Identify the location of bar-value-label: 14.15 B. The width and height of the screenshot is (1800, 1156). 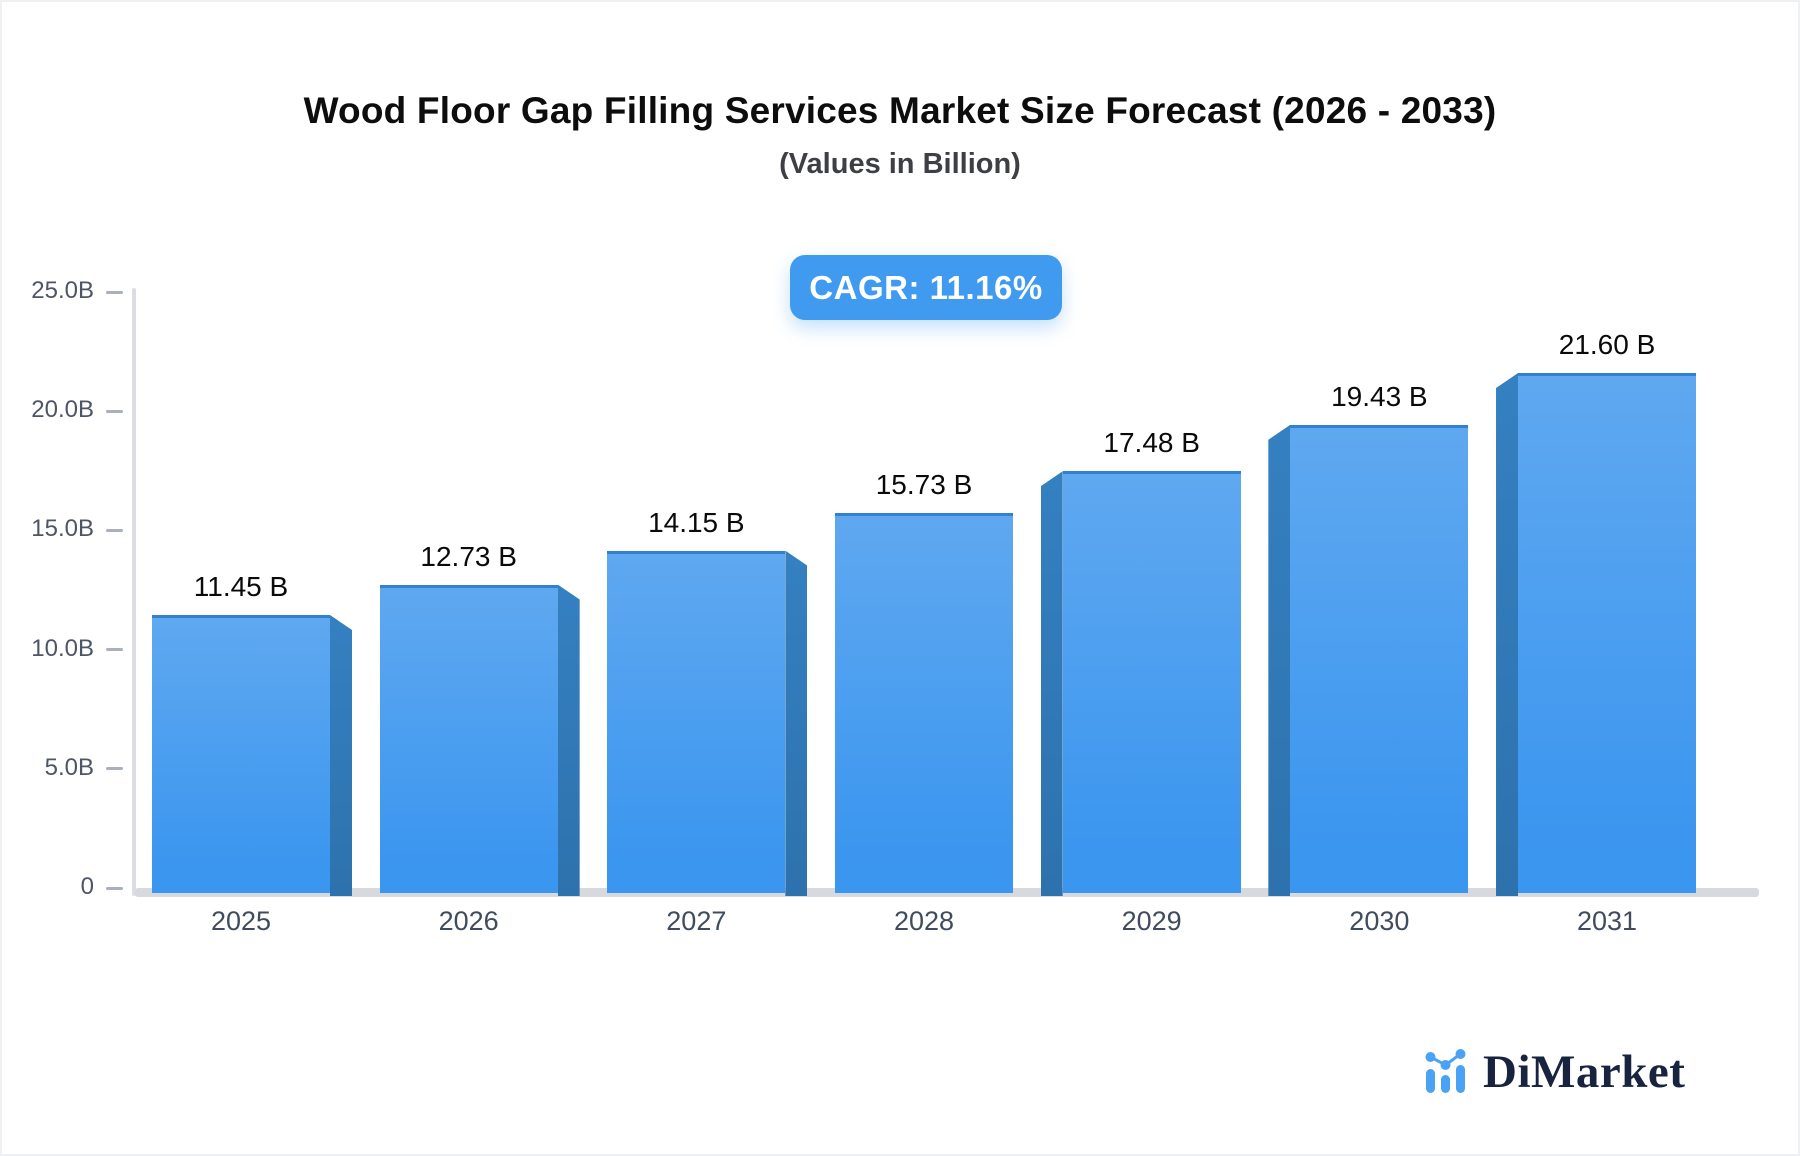
(696, 522).